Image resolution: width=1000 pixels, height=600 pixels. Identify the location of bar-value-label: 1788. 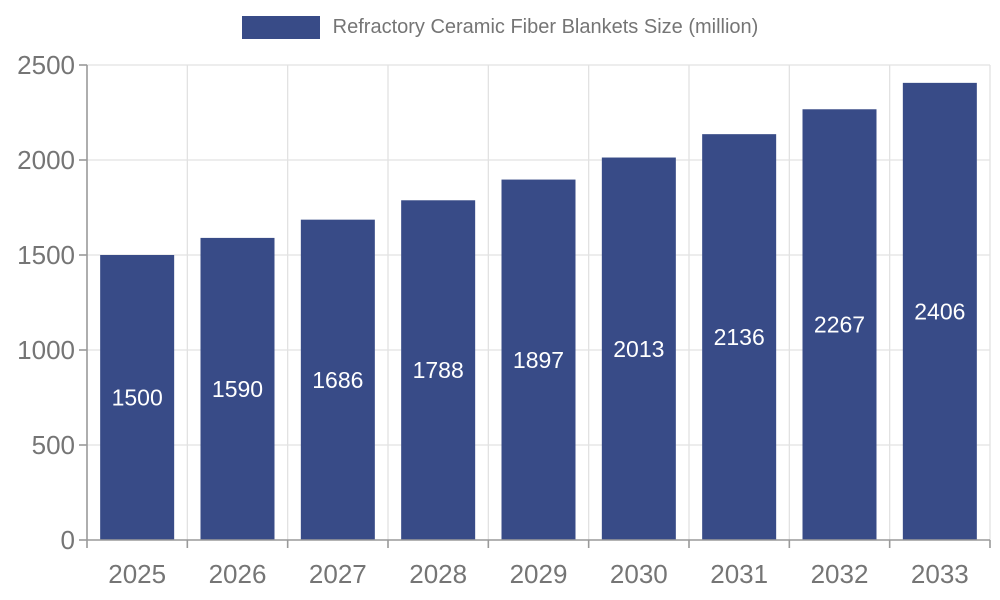
(438, 370).